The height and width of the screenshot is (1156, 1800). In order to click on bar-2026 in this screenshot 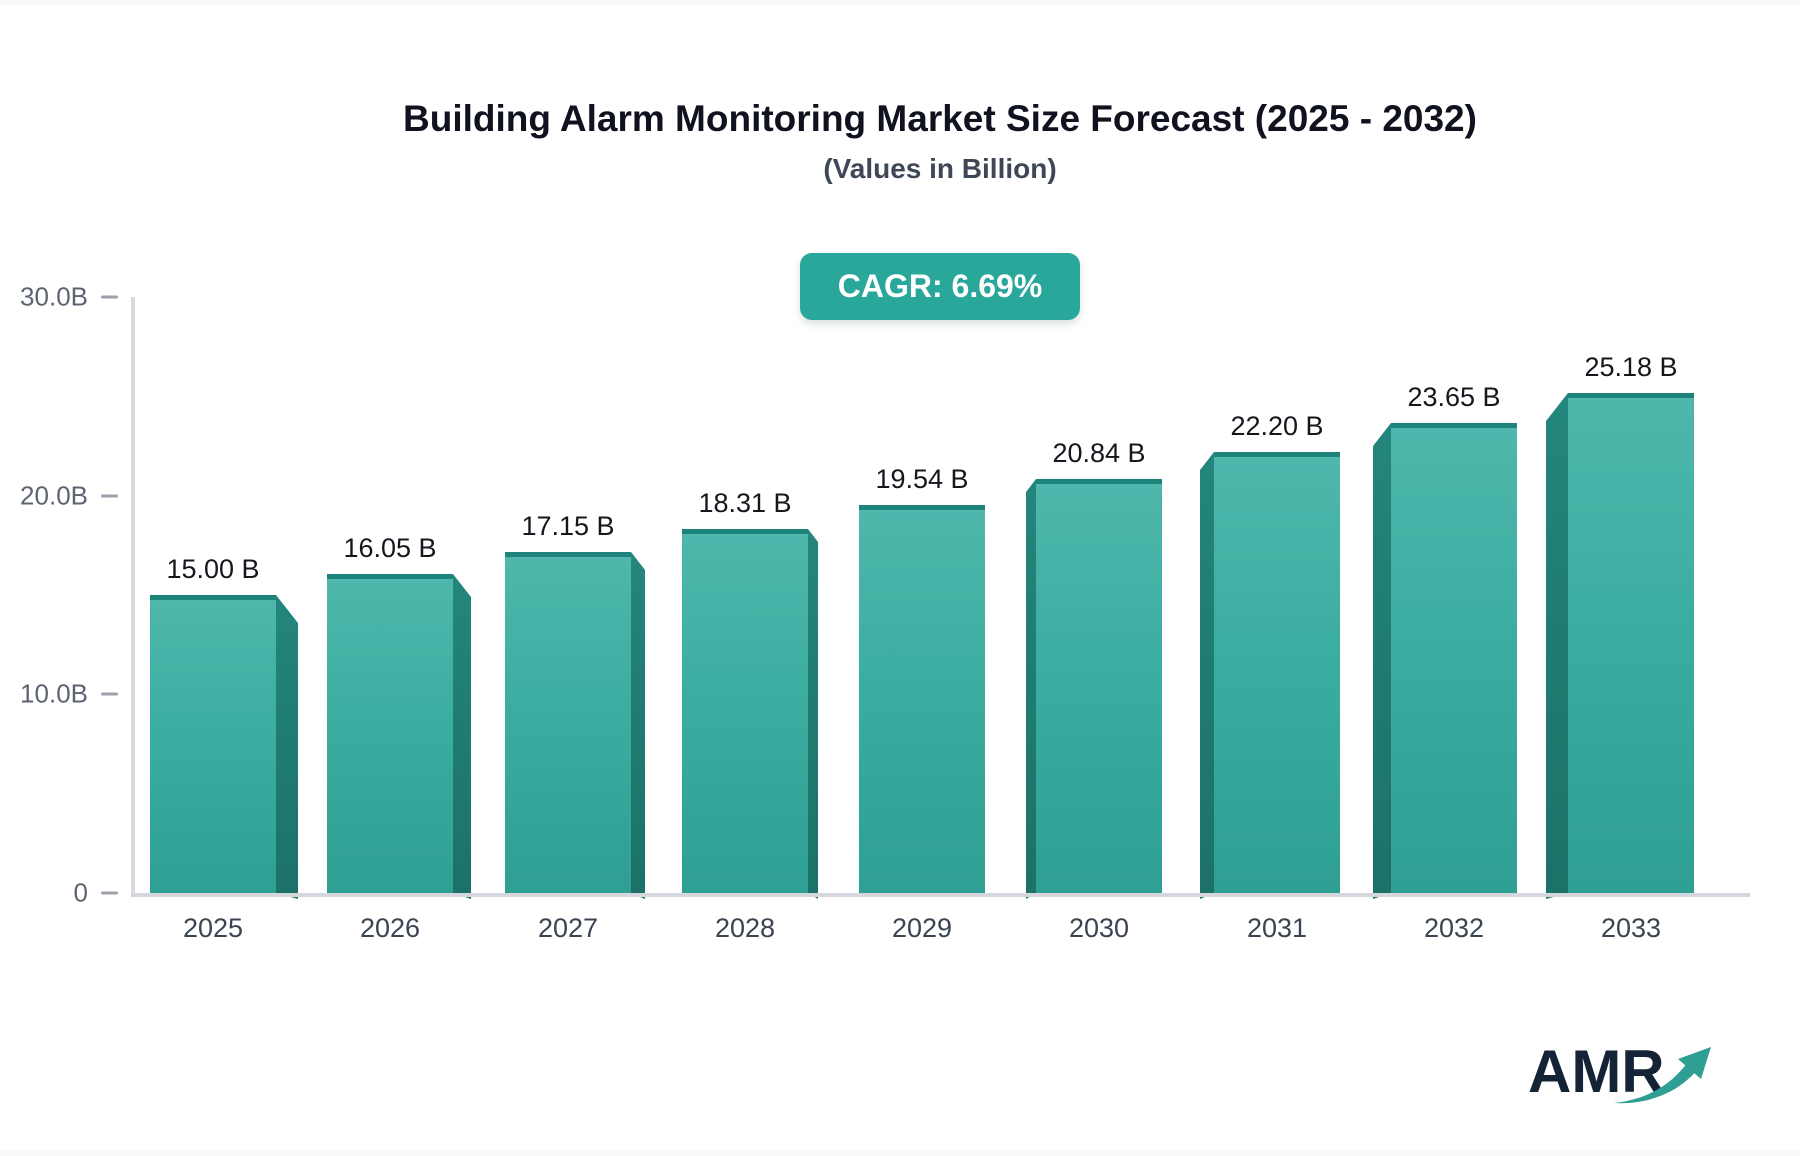, I will do `click(390, 733)`.